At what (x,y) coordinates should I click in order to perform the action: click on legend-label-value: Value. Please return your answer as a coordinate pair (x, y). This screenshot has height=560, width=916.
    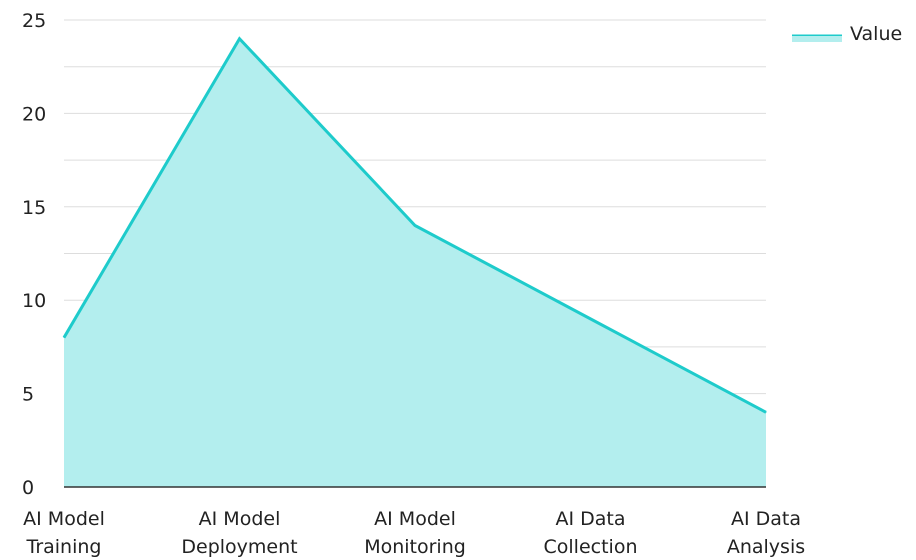
    Looking at the image, I should click on (876, 34).